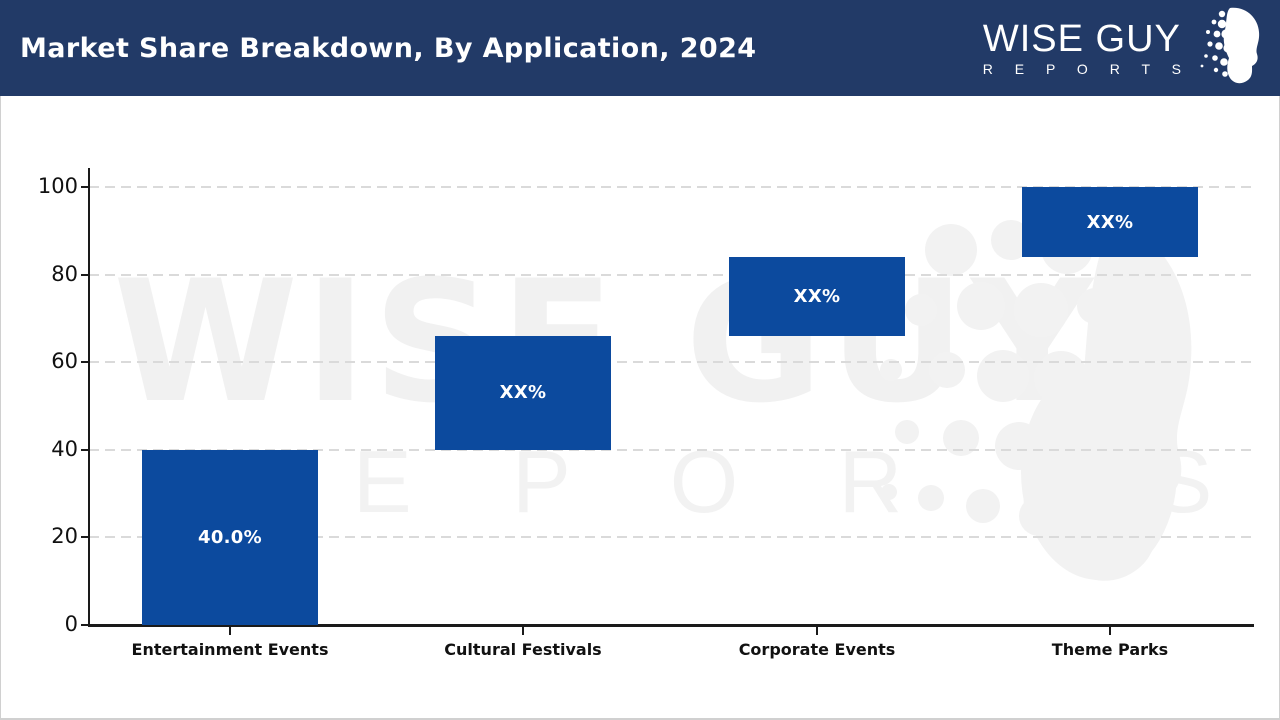  I want to click on brand-face-icon, so click(1228, 48).